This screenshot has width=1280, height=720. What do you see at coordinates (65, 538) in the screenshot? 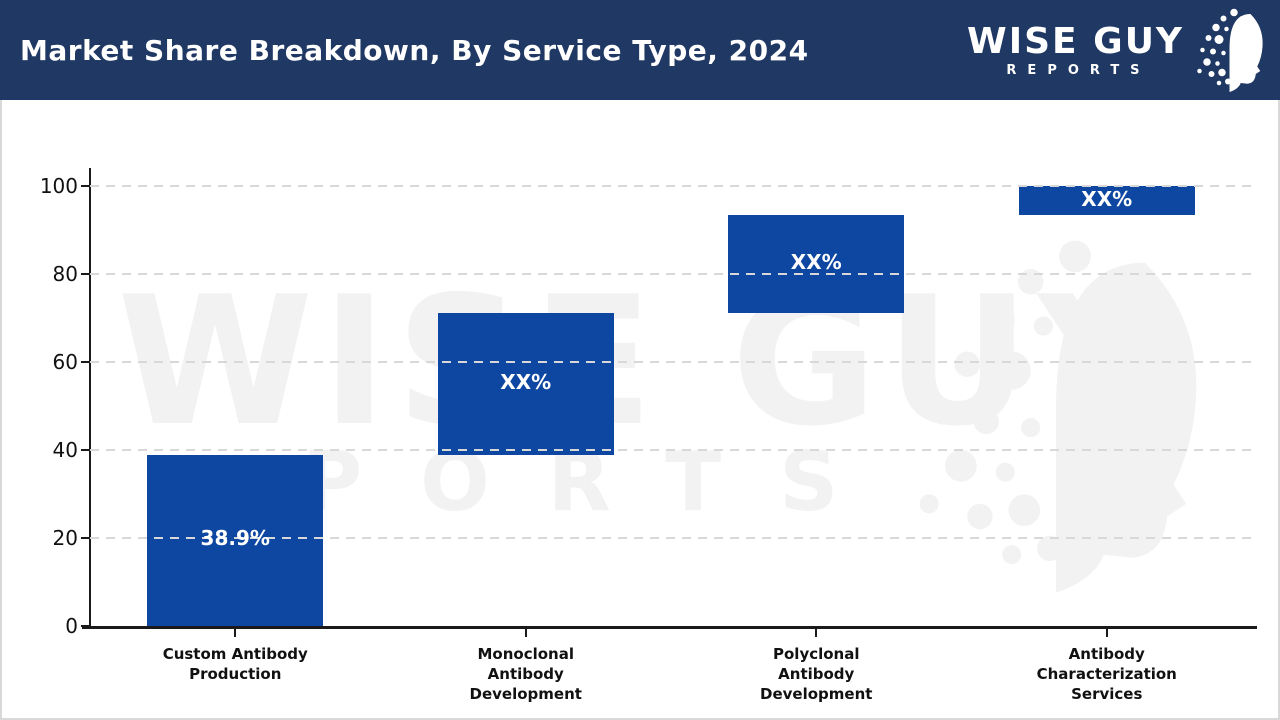
I see `y-tick-label: 20` at bounding box center [65, 538].